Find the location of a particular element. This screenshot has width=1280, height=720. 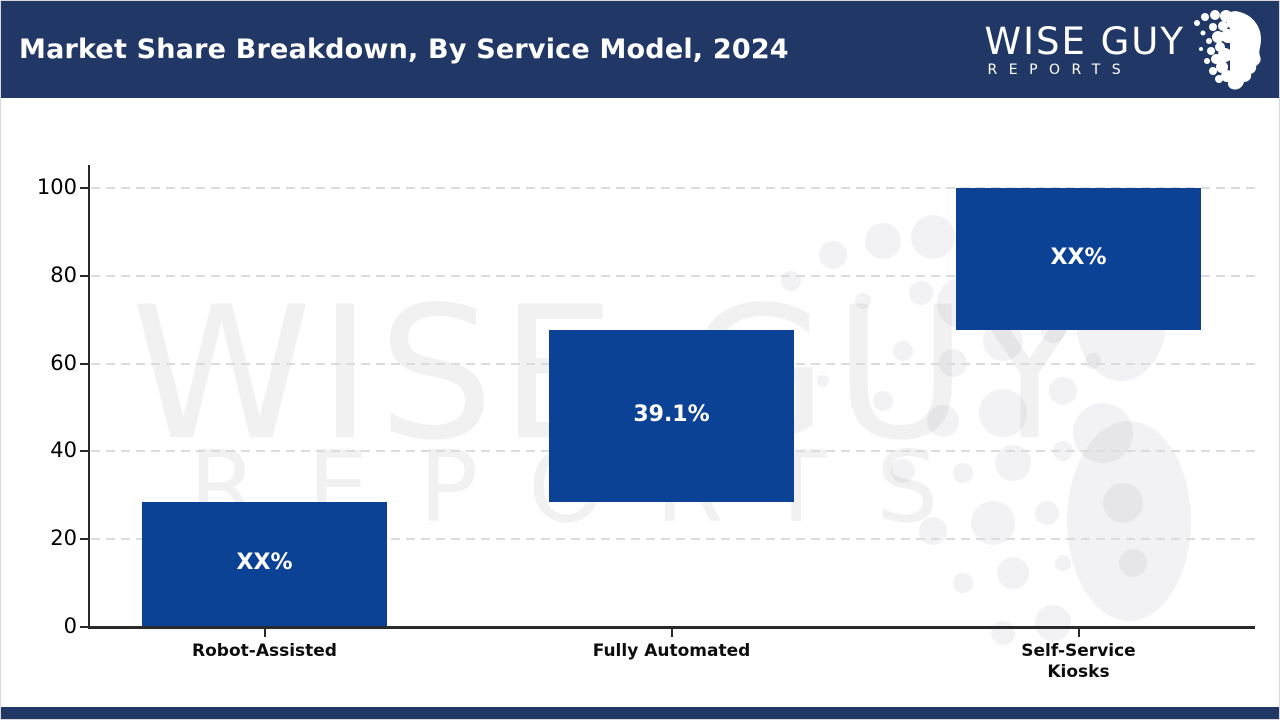

bar-value-label: 39.1% is located at coordinates (671, 415).